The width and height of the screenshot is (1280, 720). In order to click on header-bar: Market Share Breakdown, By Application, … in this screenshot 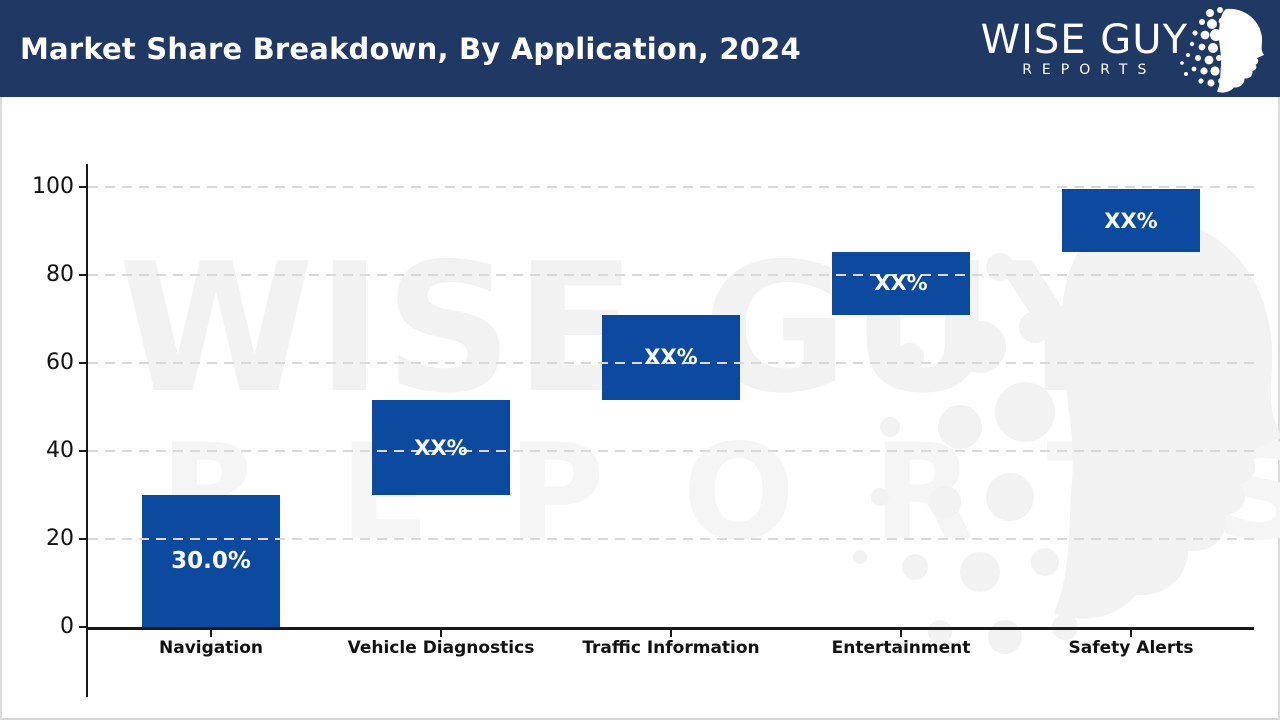, I will do `click(640, 48)`.